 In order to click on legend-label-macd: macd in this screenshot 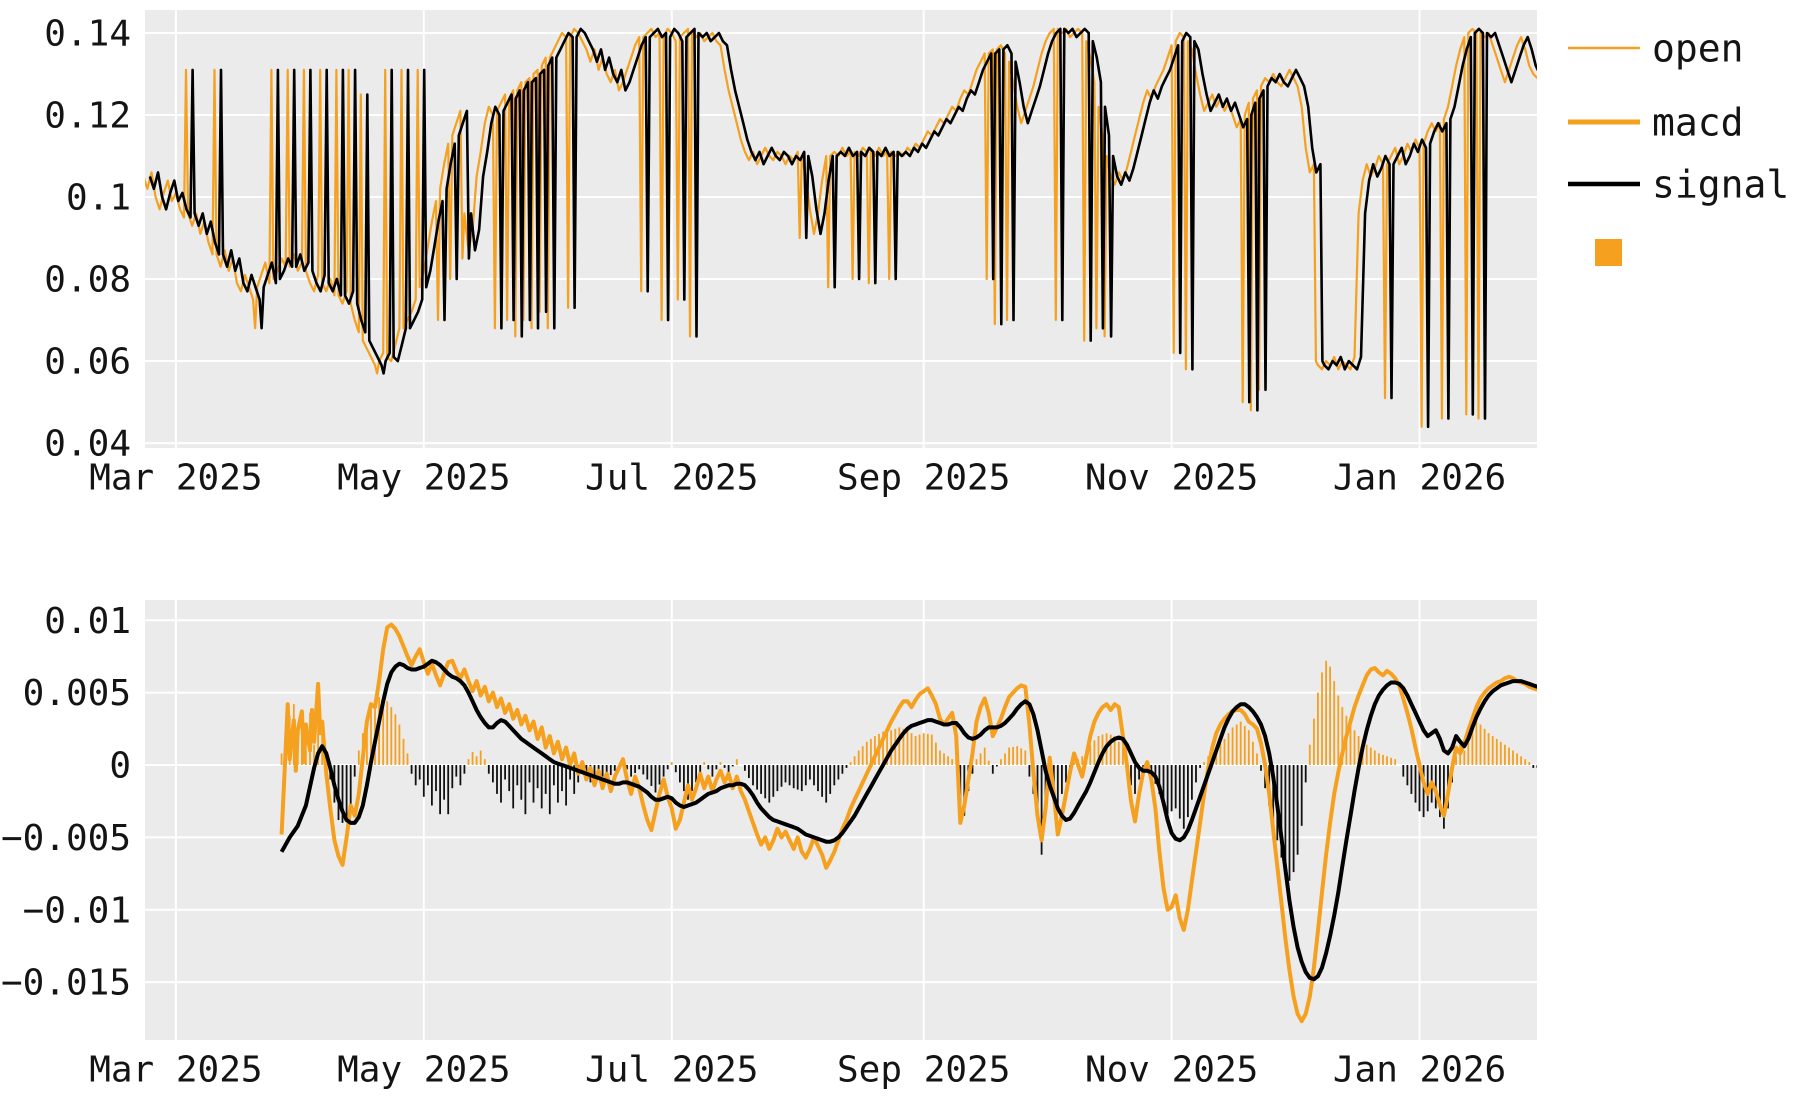, I will do `click(1698, 122)`.